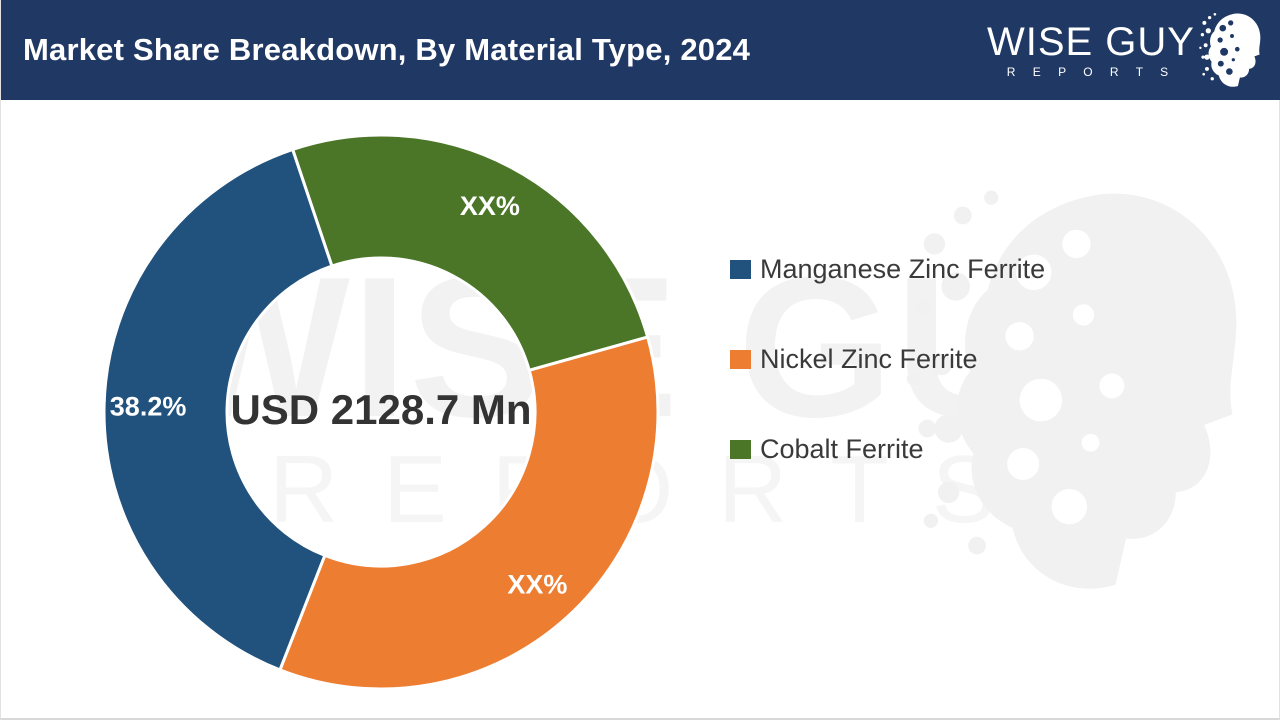 This screenshot has height=720, width=1280. What do you see at coordinates (1090, 41) in the screenshot?
I see `logo-wiseguy-text: WISE GUY` at bounding box center [1090, 41].